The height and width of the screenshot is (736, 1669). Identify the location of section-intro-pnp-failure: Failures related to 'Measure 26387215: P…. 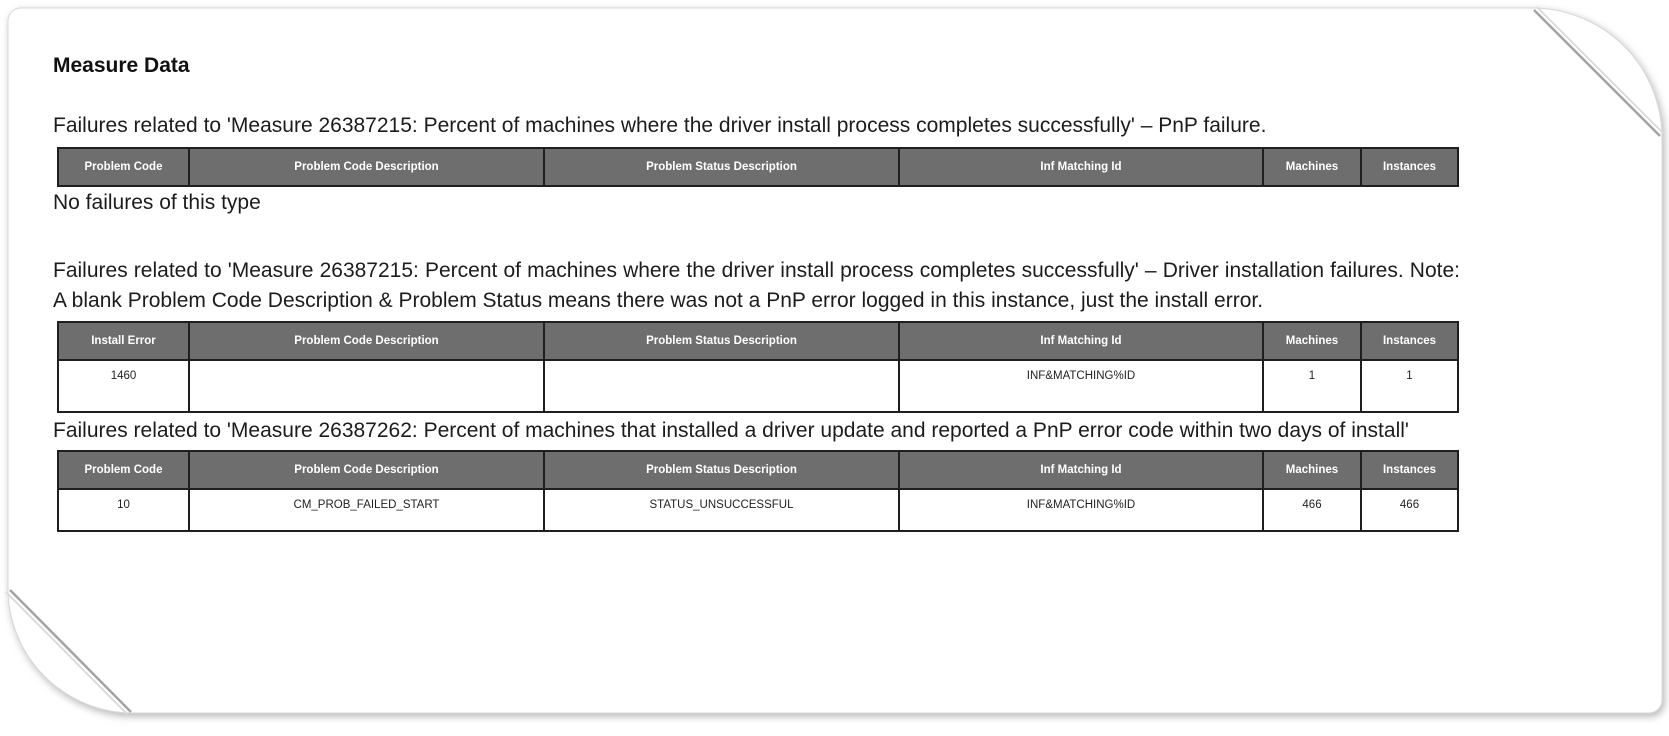
(660, 125).